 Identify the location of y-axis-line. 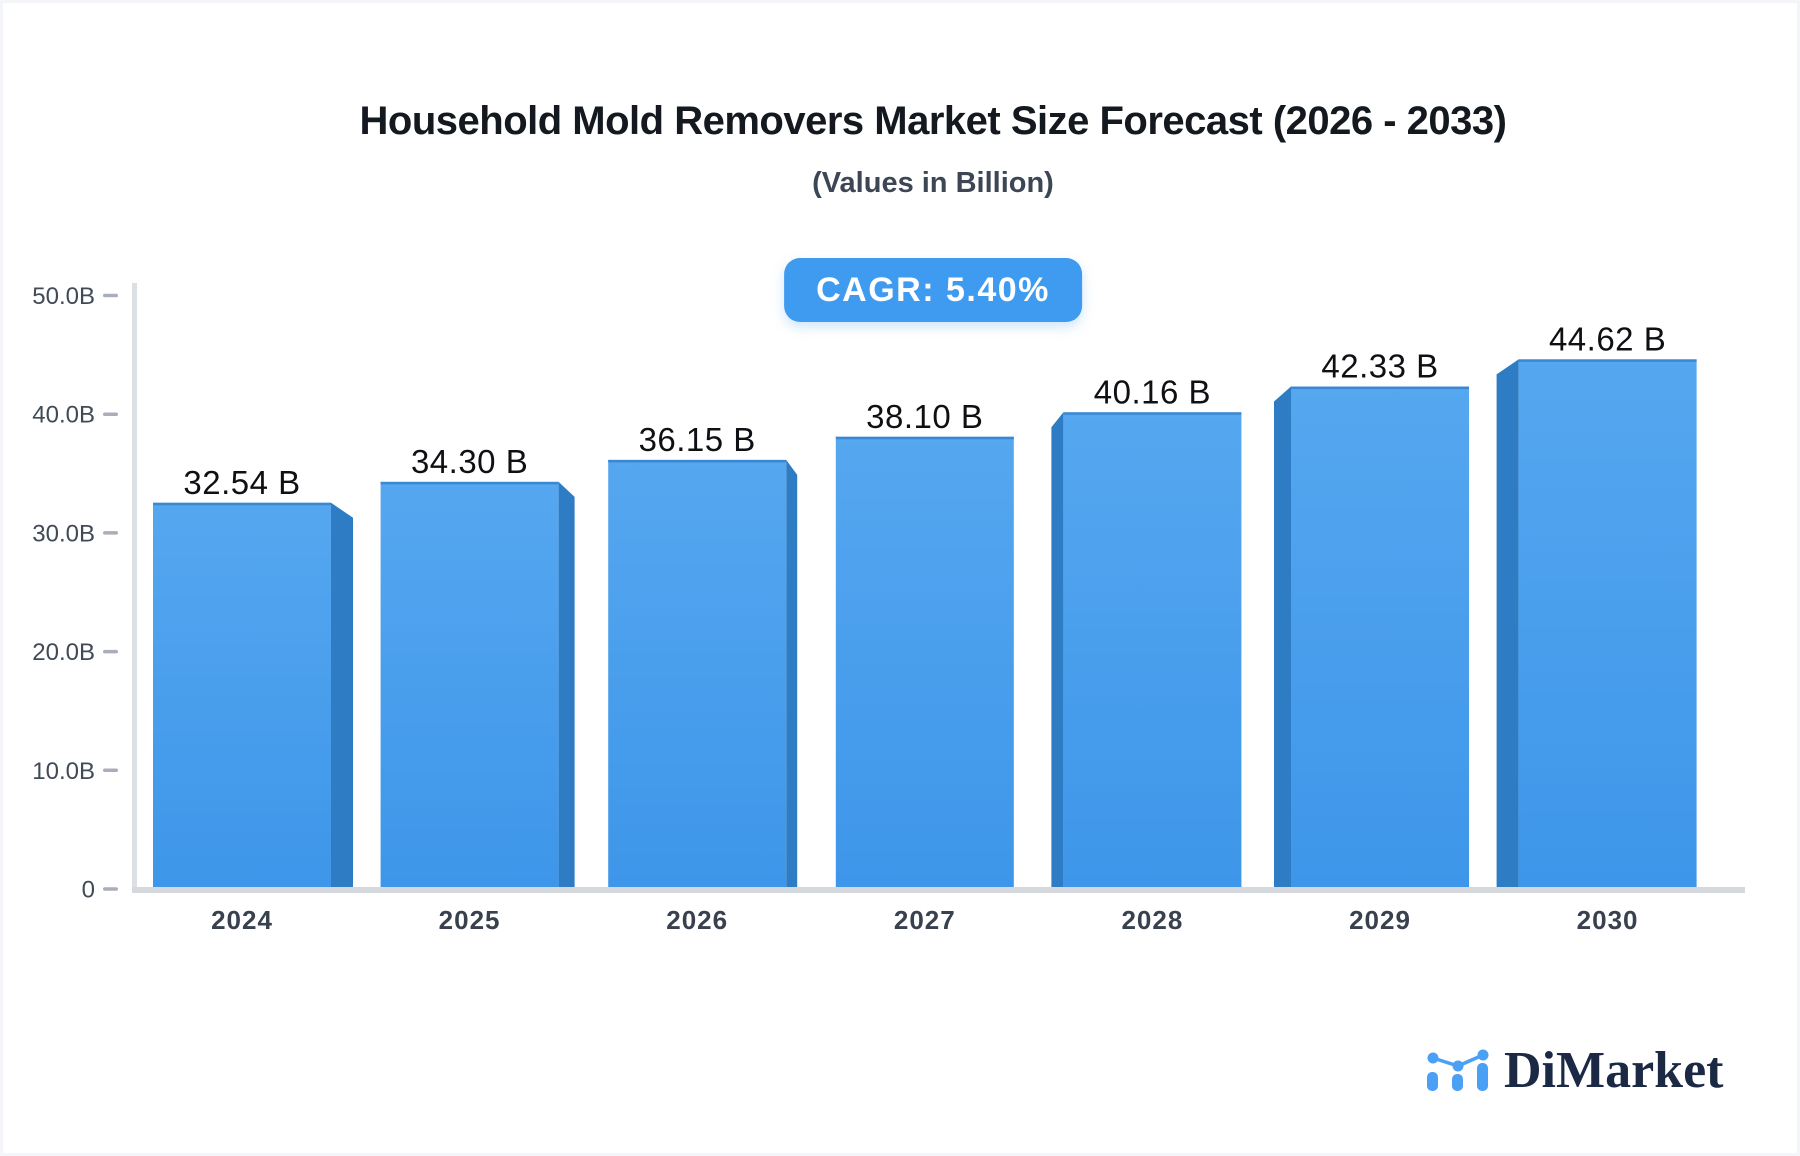
(134, 588).